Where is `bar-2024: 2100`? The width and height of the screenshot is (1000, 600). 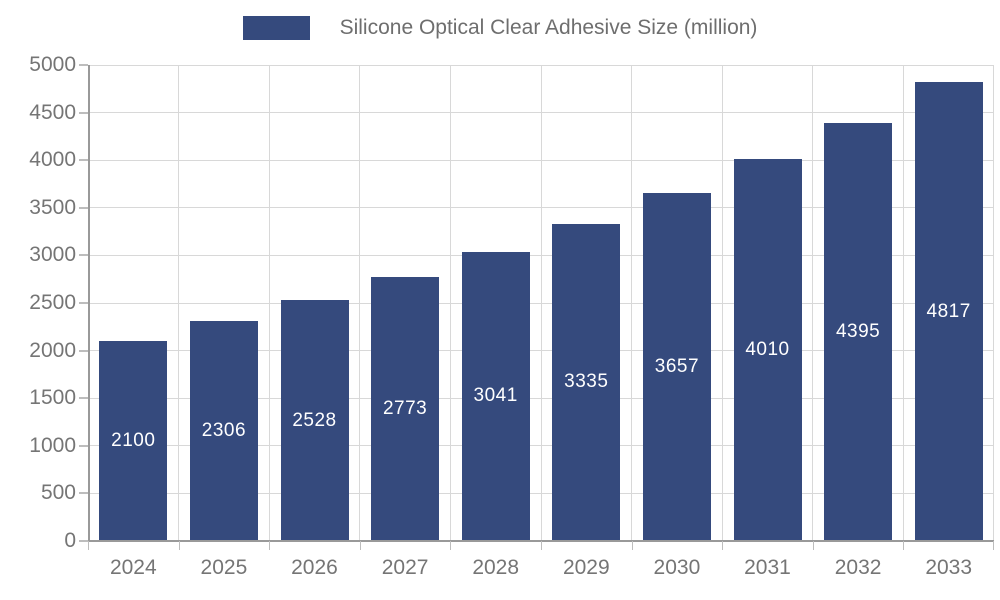
bar-2024: 2100 is located at coordinates (133, 441).